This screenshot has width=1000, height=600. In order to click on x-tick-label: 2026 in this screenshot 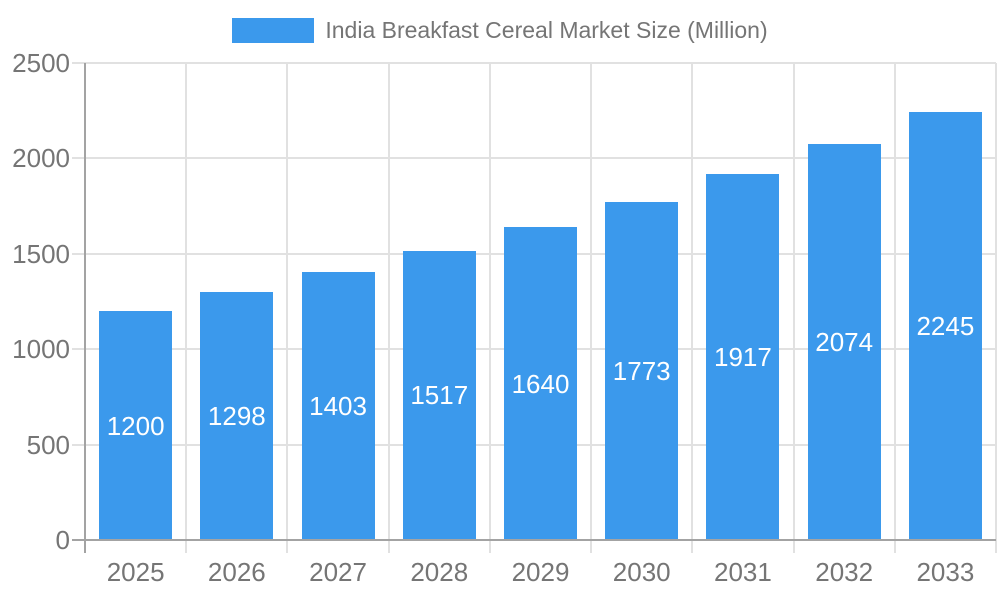, I will do `click(236, 572)`.